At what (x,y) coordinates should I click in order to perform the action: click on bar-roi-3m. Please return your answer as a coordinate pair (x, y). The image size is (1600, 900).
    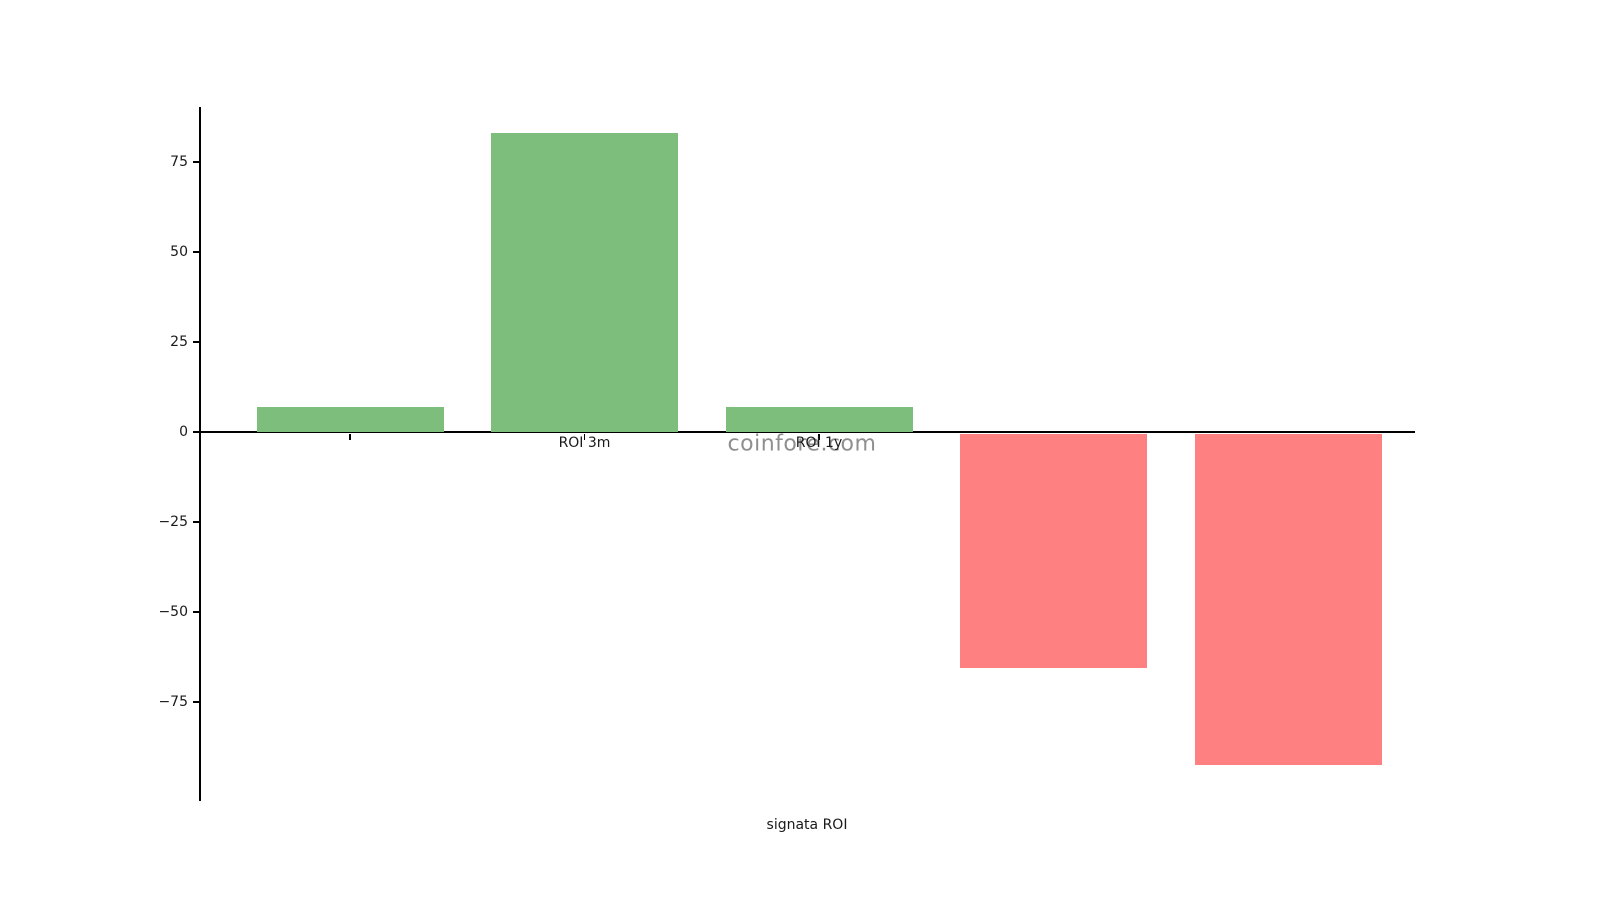
    Looking at the image, I should click on (584, 283).